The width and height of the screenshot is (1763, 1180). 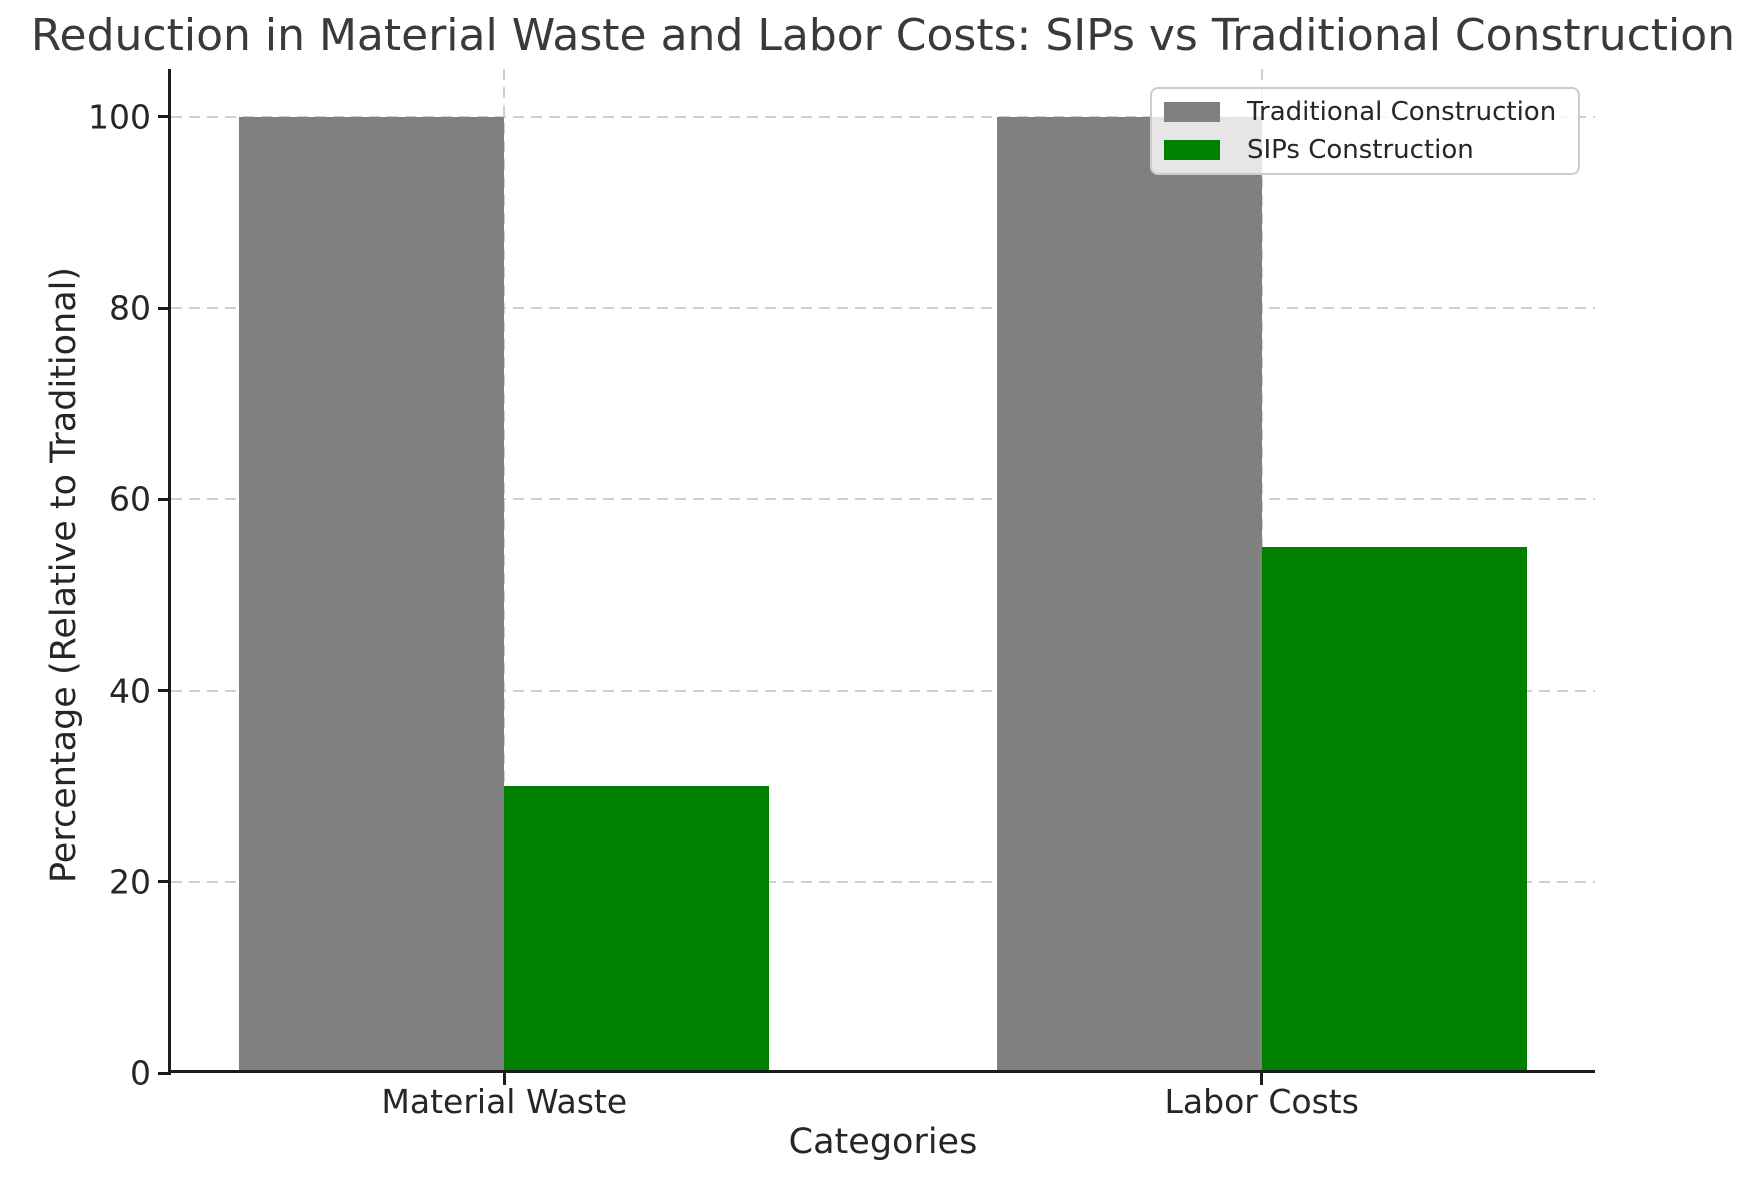 What do you see at coordinates (883, 1142) in the screenshot?
I see `x-axis-label: Categories` at bounding box center [883, 1142].